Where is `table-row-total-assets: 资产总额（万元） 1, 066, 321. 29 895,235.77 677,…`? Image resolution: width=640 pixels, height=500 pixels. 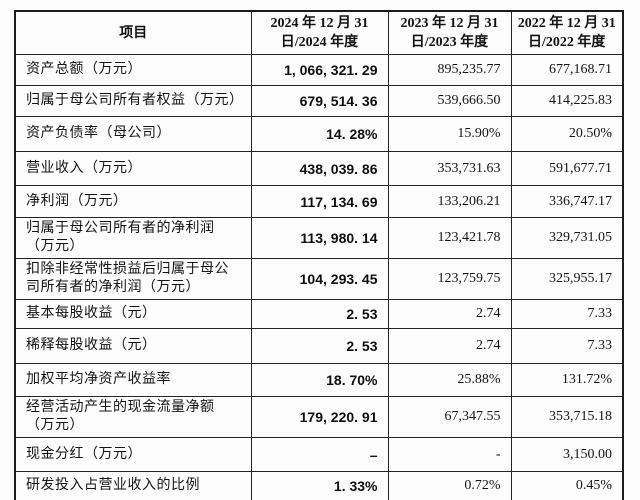
table-row-total-assets: 资产总额（万元） 1, 066, 321. 29 895,235.77 677,… is located at coordinates (319, 70).